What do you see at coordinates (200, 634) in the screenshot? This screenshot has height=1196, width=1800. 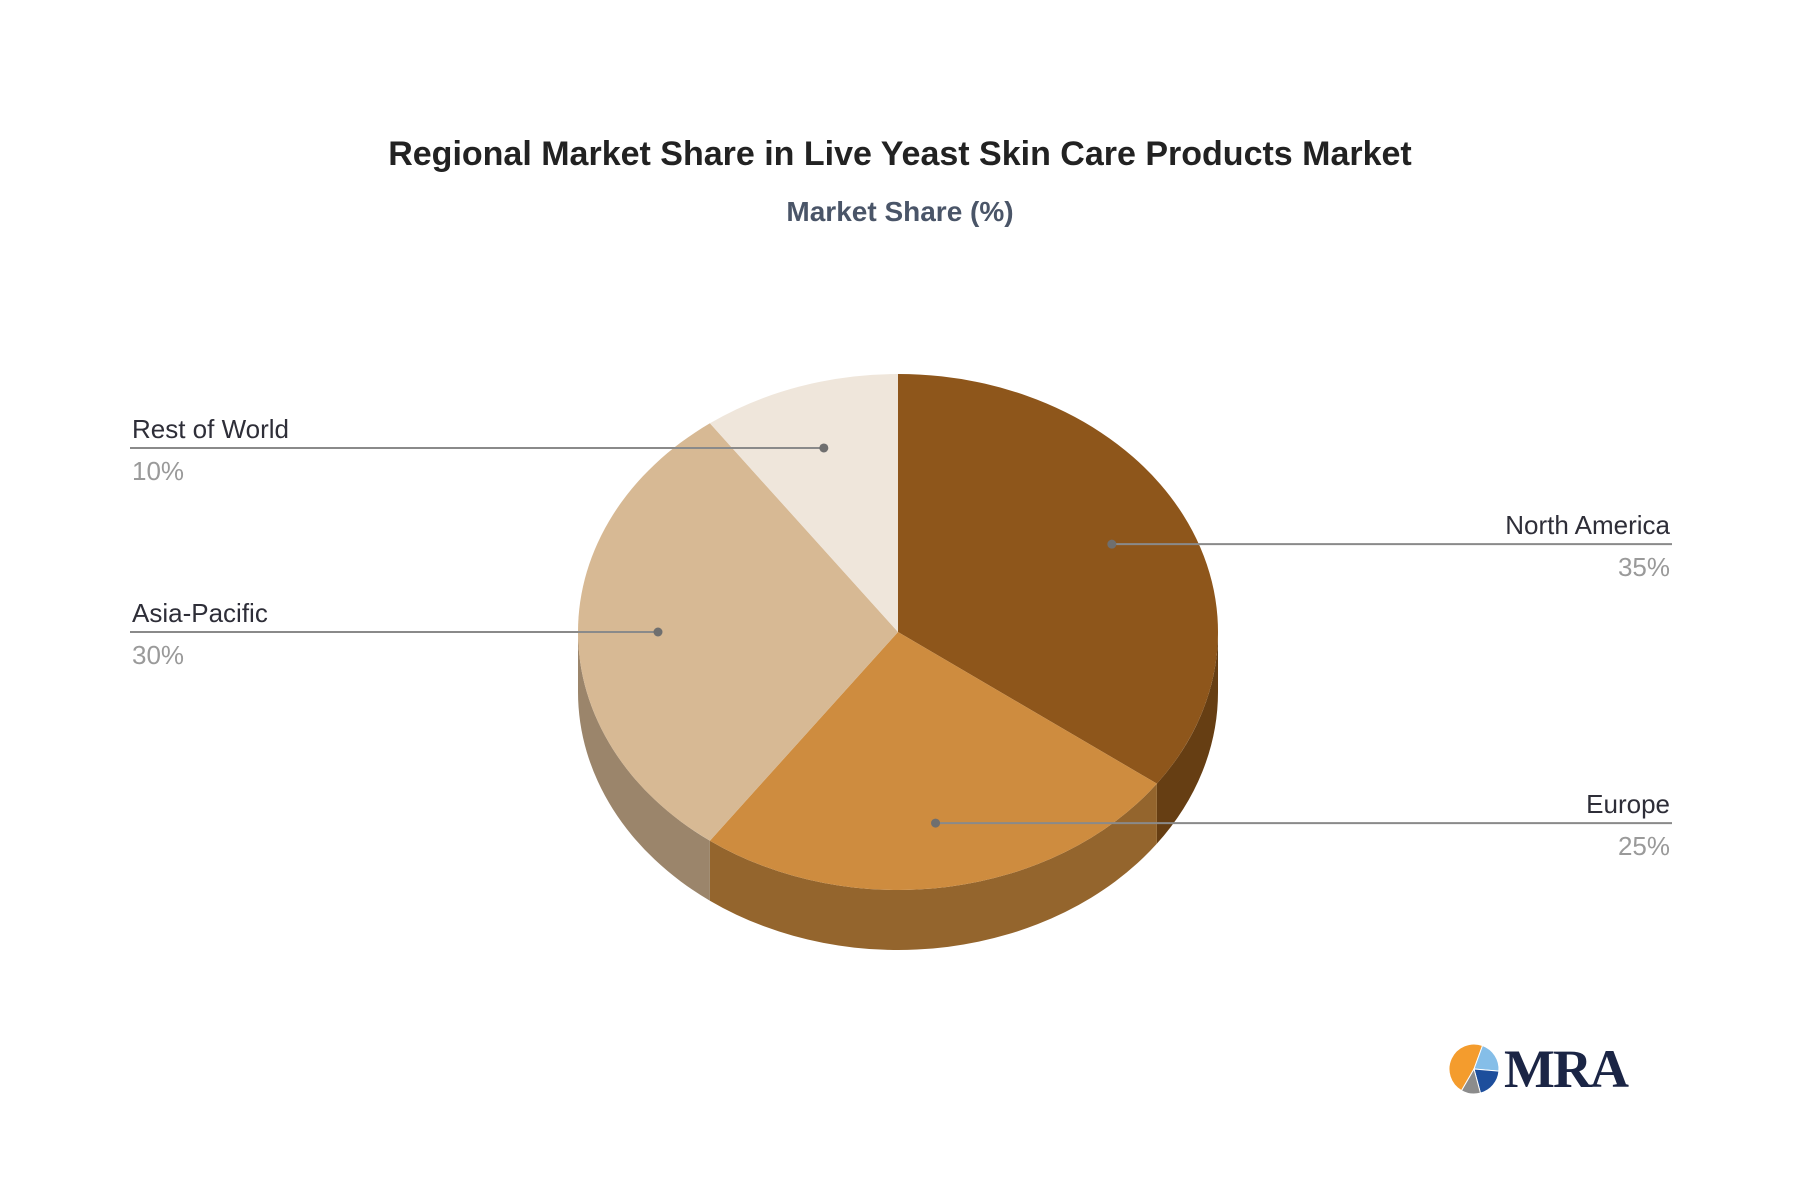 I see `slice-label-asia-pacific: Asia-Pacific 30%` at bounding box center [200, 634].